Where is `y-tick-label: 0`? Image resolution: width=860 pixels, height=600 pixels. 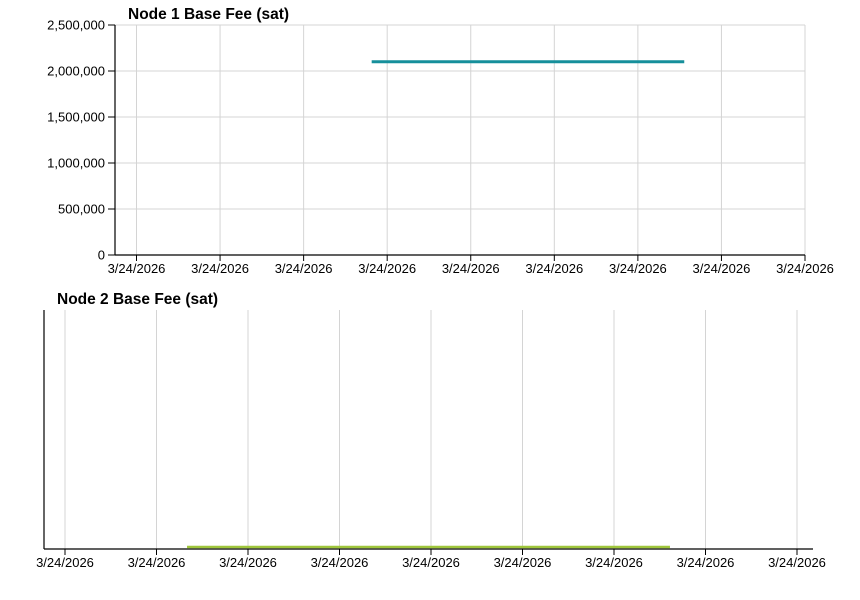 y-tick-label: 0 is located at coordinates (101, 255).